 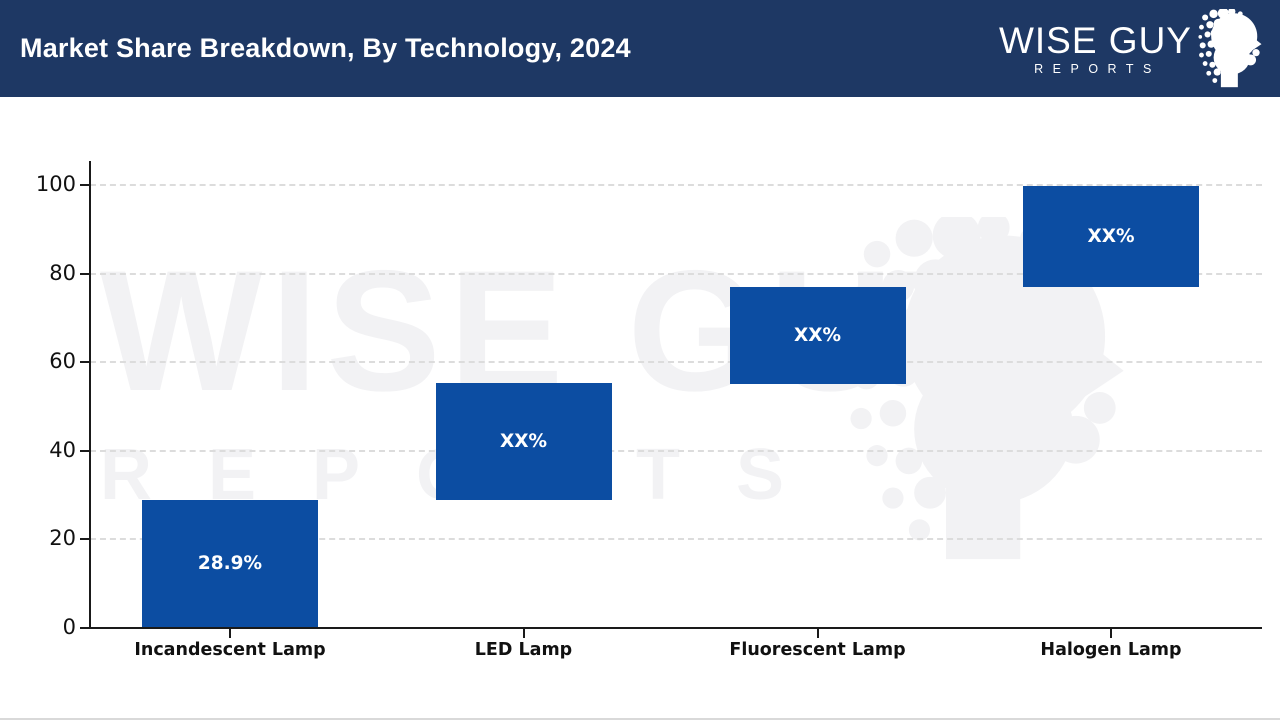 I want to click on x-axis-label-0: Incandescent Lamp, so click(x=230, y=650).